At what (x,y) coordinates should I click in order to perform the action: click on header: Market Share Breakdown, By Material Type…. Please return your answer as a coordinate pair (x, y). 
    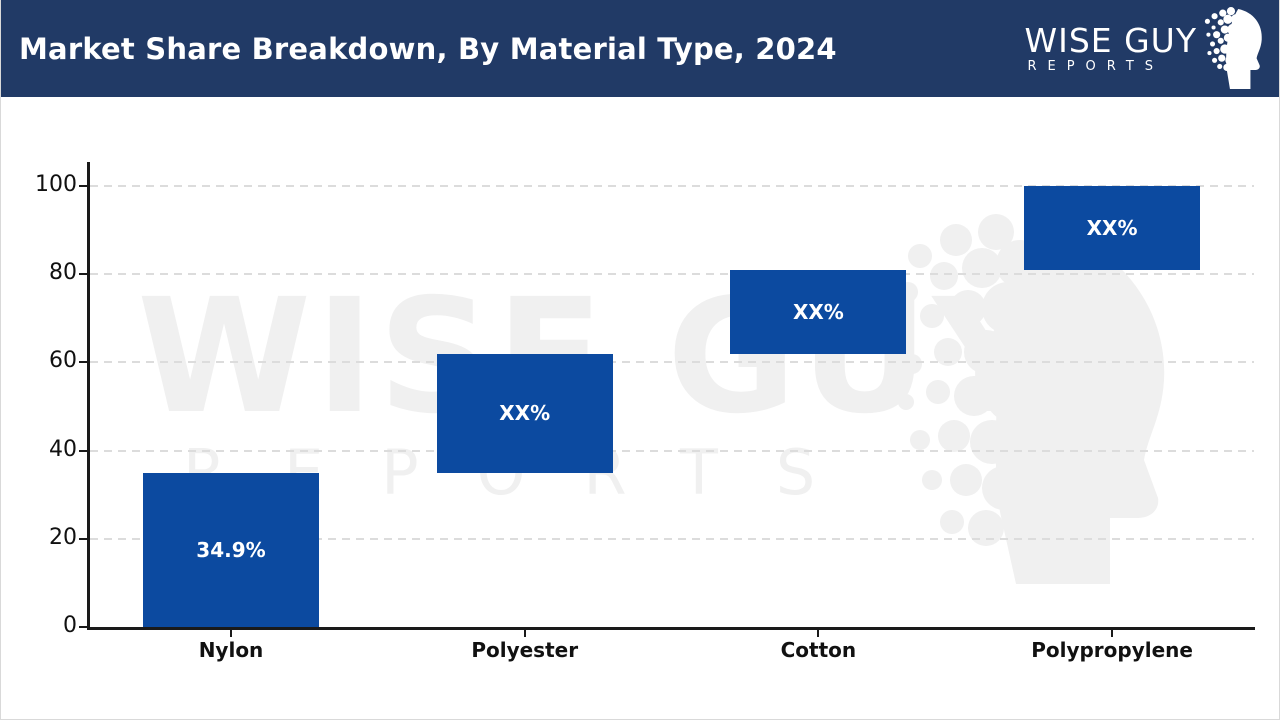
    Looking at the image, I should click on (640, 48).